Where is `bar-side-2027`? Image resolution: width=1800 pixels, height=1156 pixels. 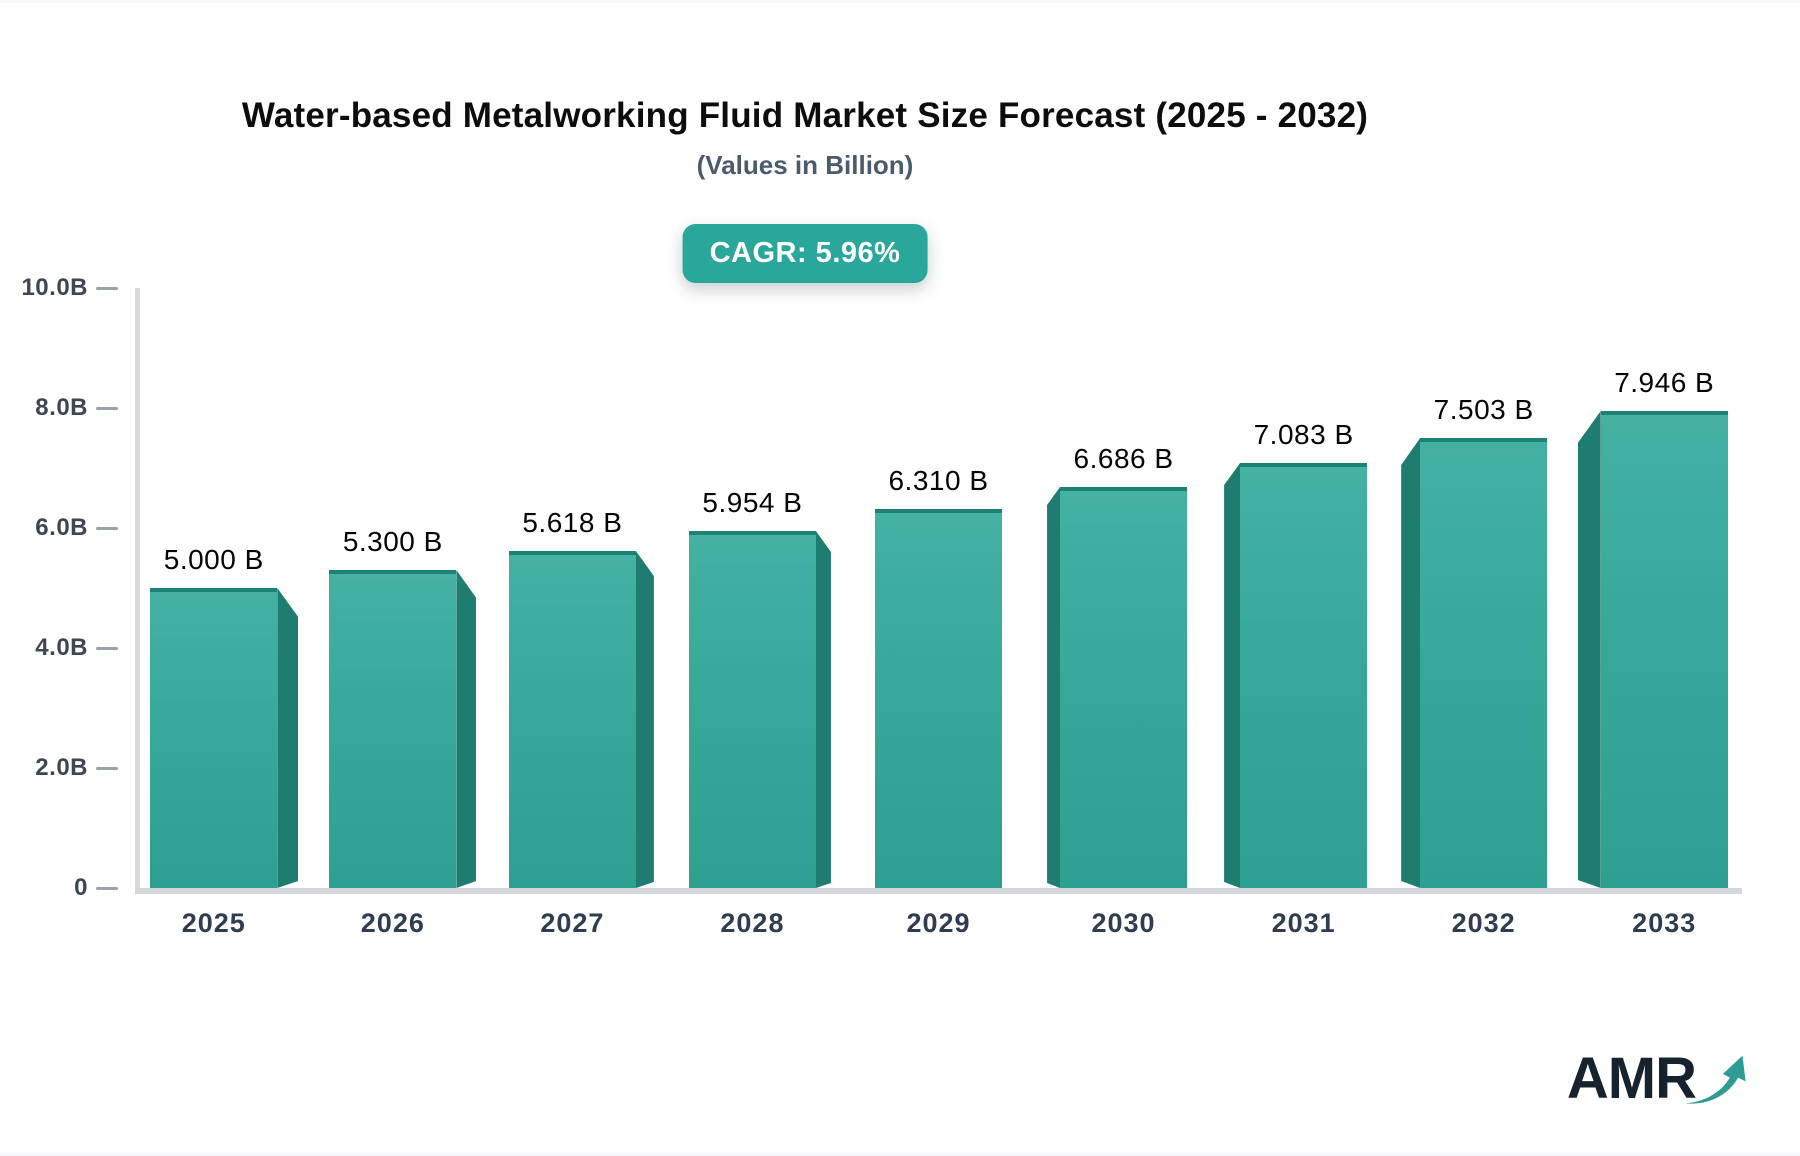
bar-side-2027 is located at coordinates (645, 719).